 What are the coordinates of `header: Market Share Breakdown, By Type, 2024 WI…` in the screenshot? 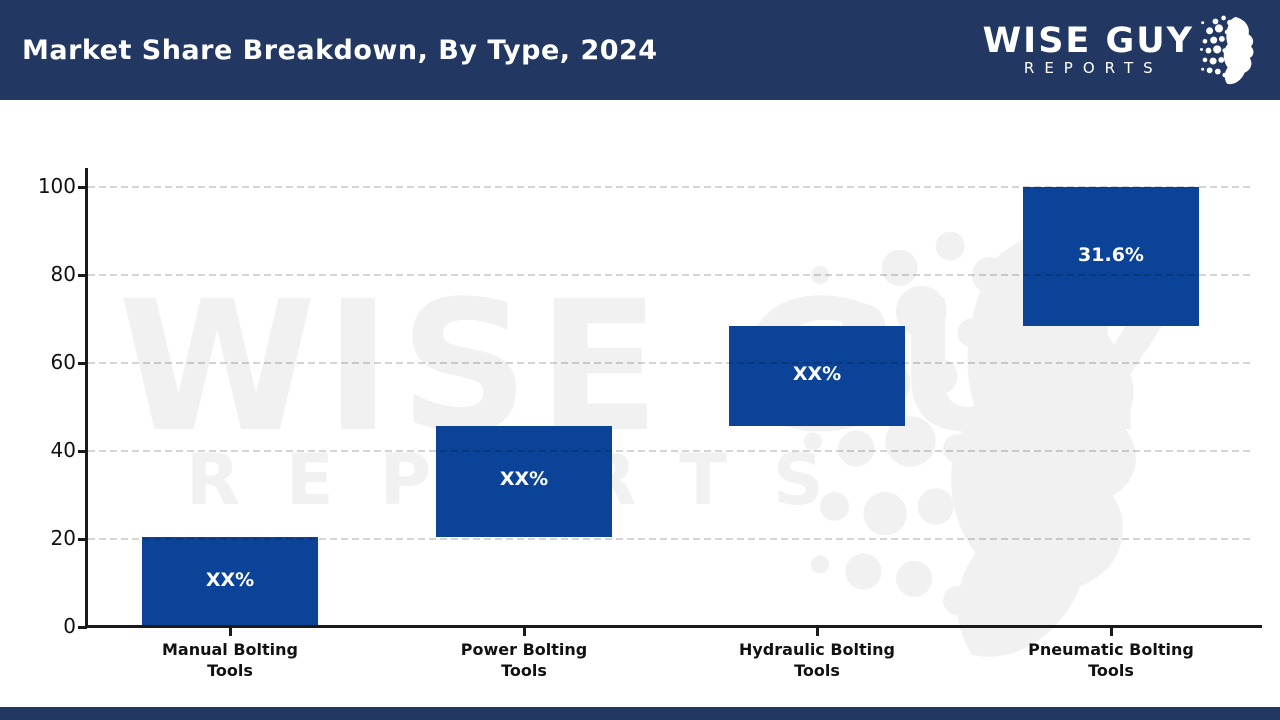 It's located at (640, 50).